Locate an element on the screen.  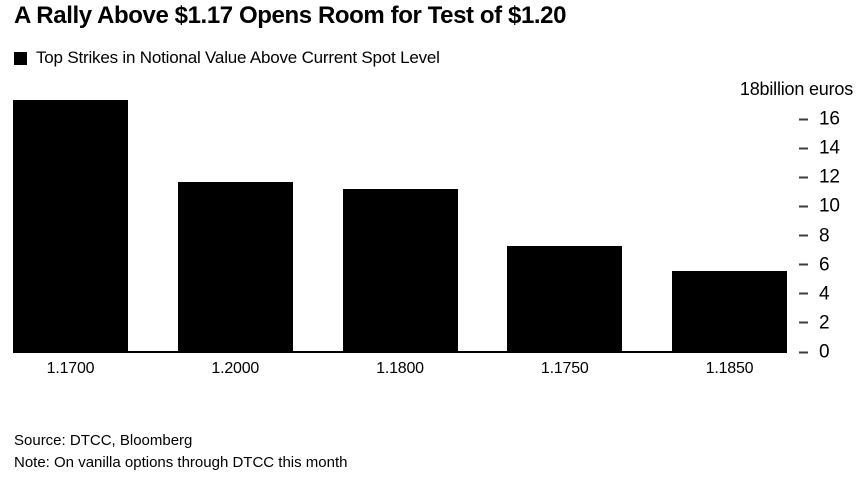
y-axis-tick-4: 4 is located at coordinates (814, 294).